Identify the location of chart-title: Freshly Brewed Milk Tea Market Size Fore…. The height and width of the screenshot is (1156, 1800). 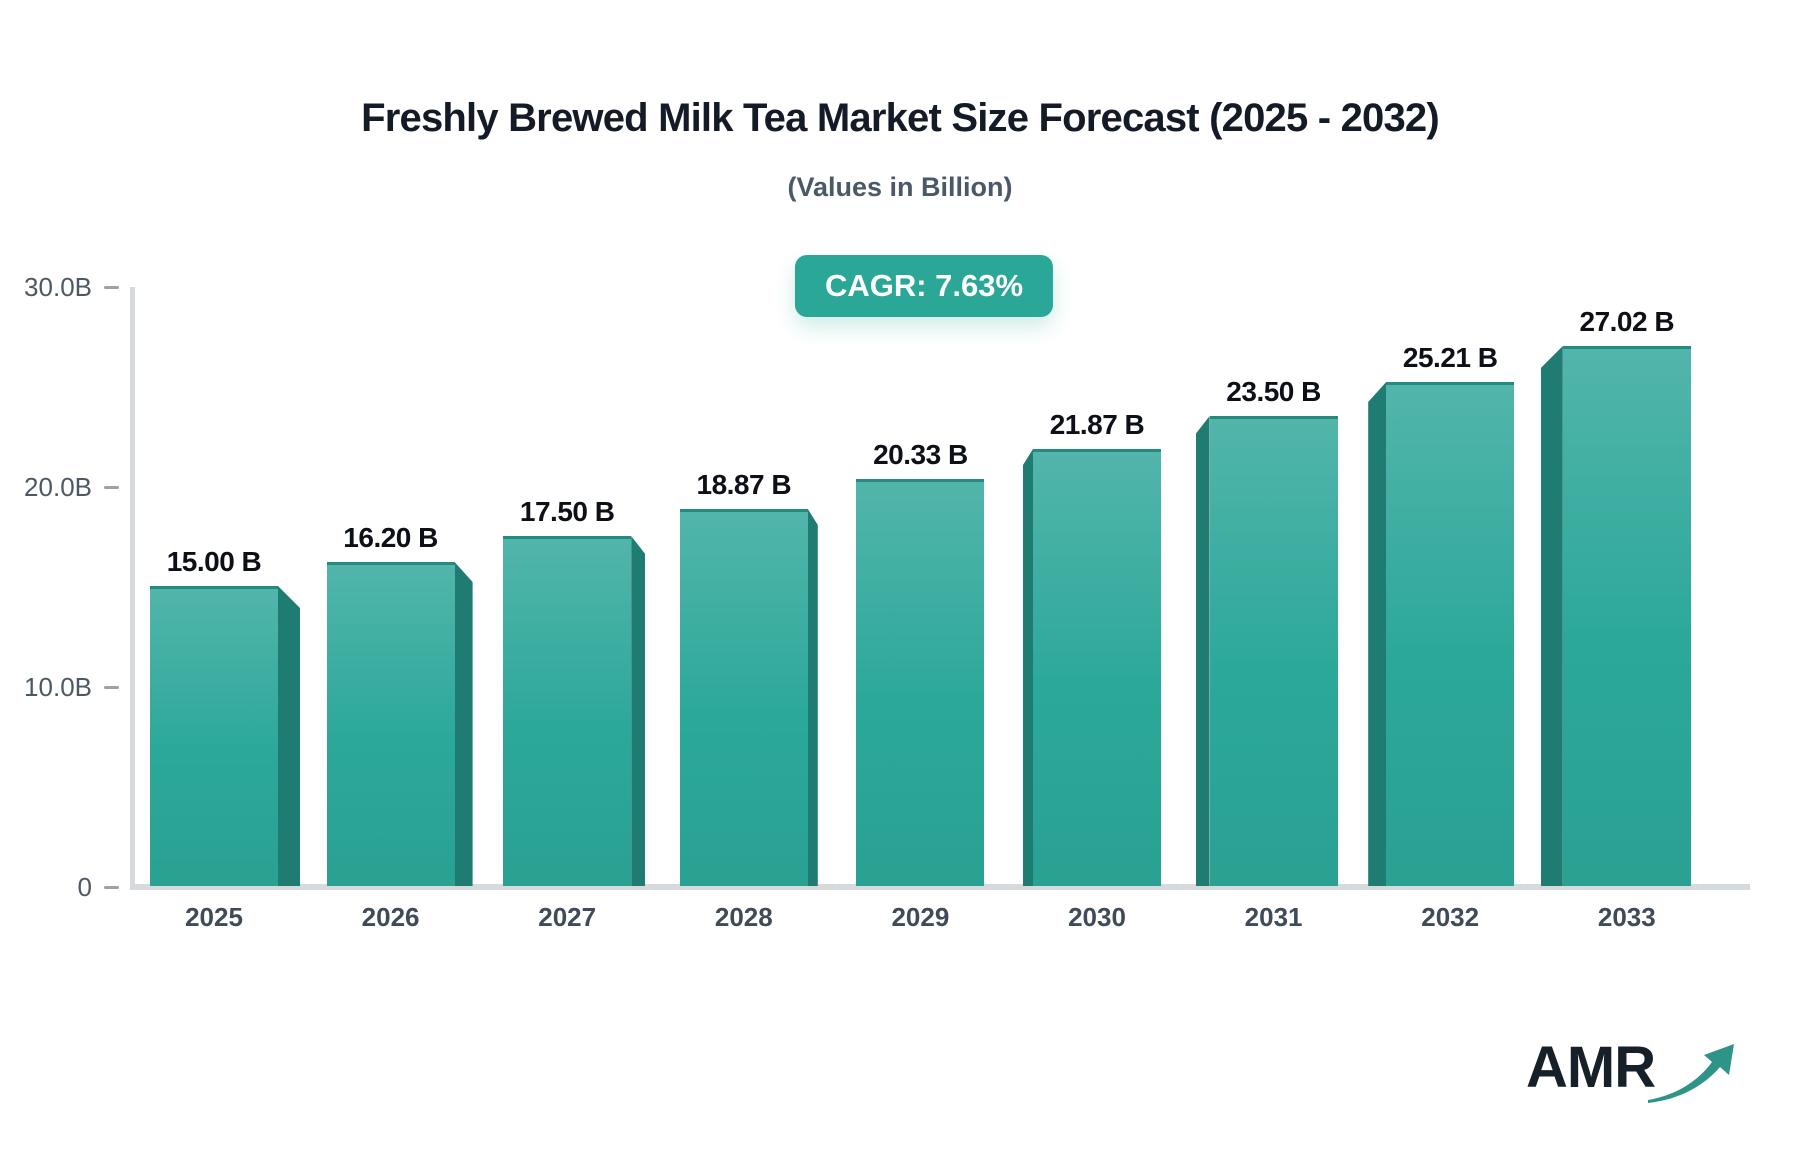
(900, 118).